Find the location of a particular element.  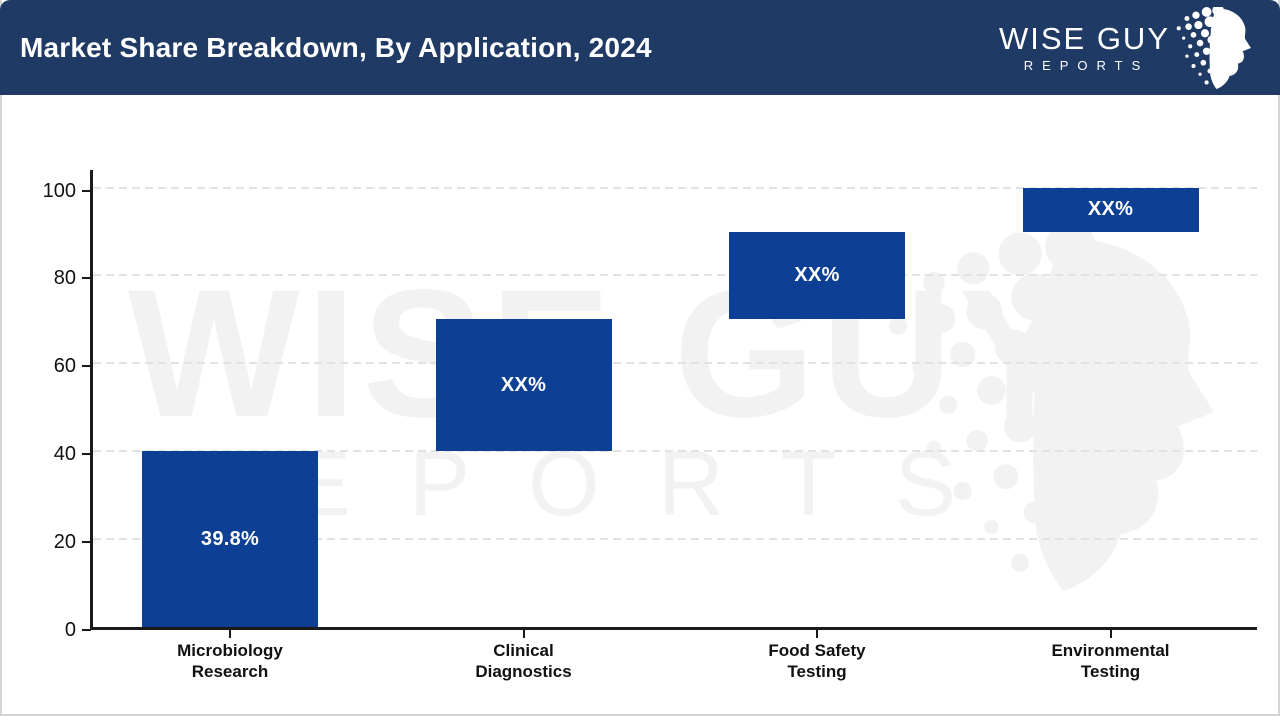

bar-2: XX% is located at coordinates (523, 385).